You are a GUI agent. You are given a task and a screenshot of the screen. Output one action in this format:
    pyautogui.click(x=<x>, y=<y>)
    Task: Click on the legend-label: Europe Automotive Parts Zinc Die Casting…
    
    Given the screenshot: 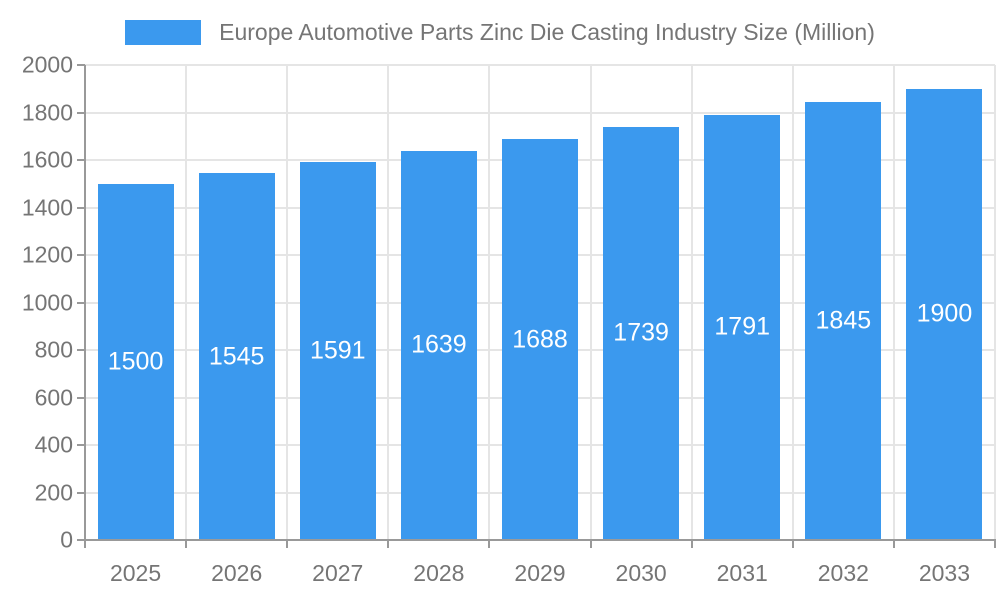 What is the action you would take?
    pyautogui.click(x=547, y=31)
    